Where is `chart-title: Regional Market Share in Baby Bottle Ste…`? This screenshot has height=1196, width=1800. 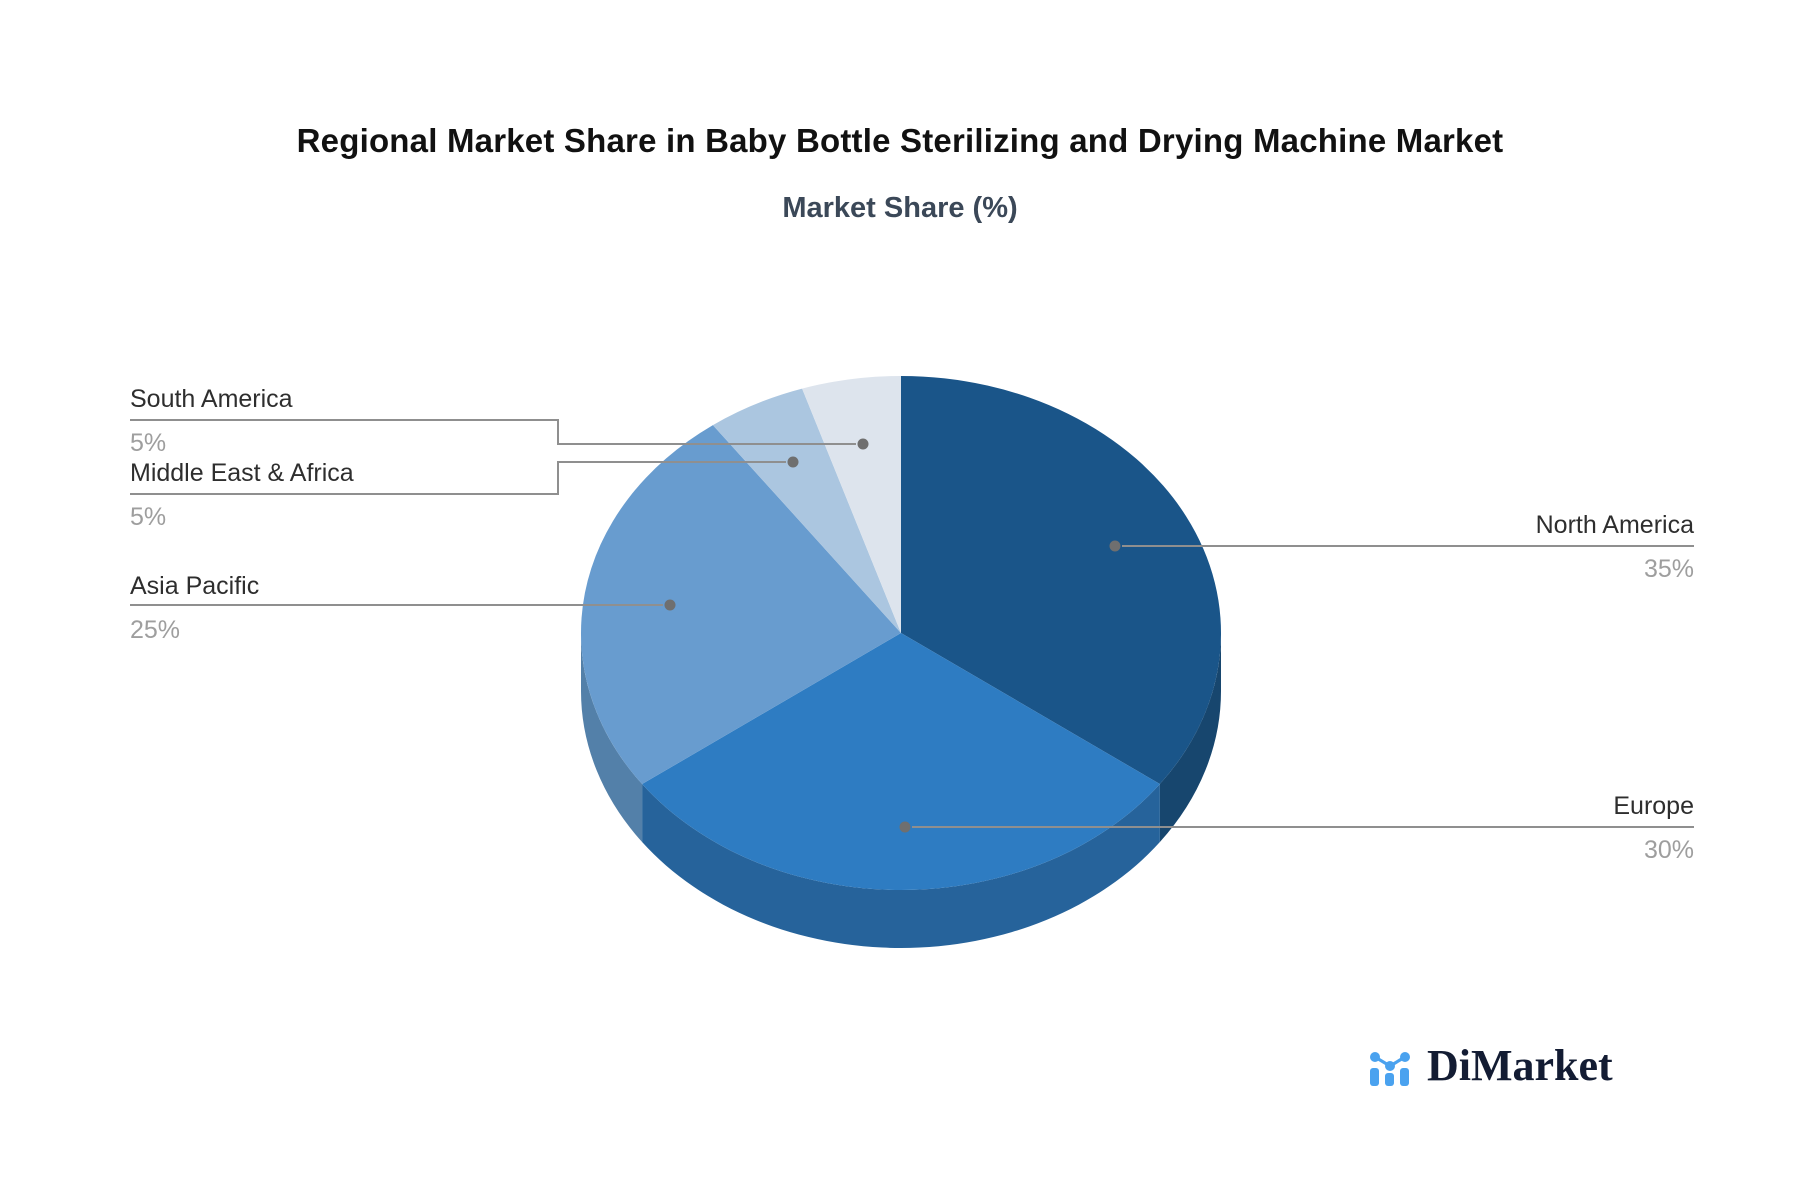 chart-title: Regional Market Share in Baby Bottle Ste… is located at coordinates (900, 140).